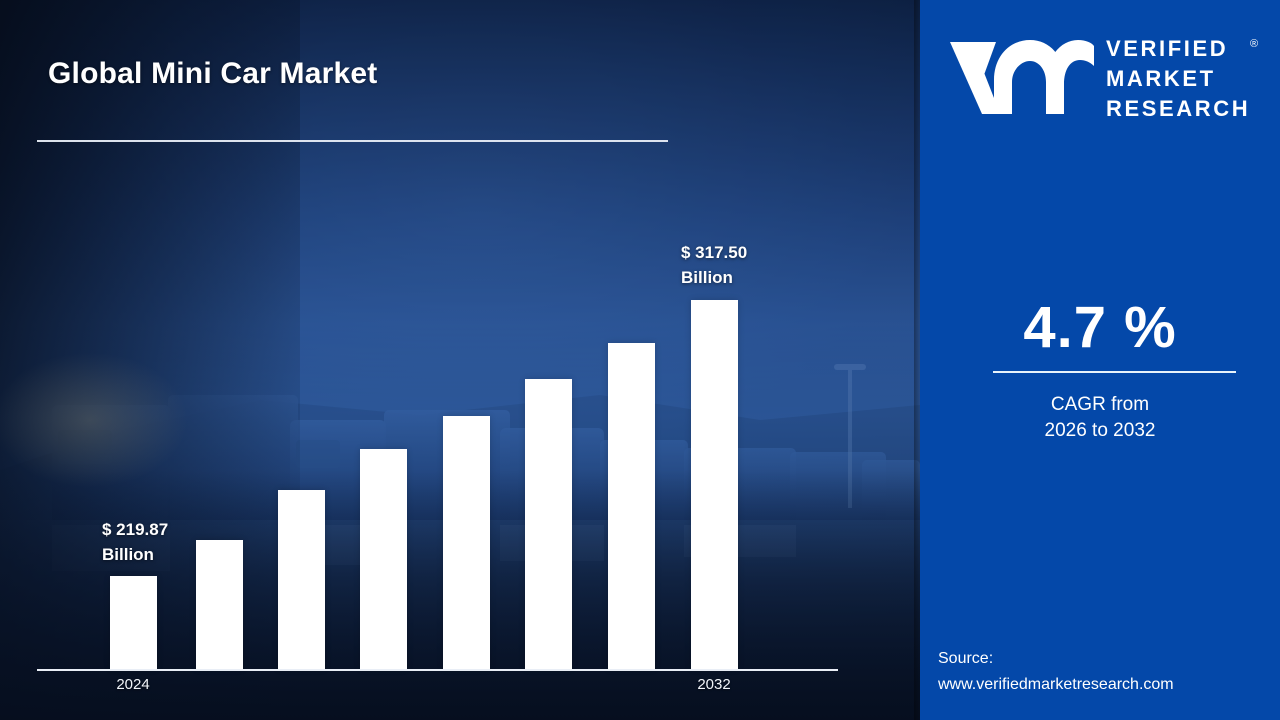 Image resolution: width=1280 pixels, height=720 pixels. Describe the element at coordinates (133, 622) in the screenshot. I see `bar-2024` at that location.